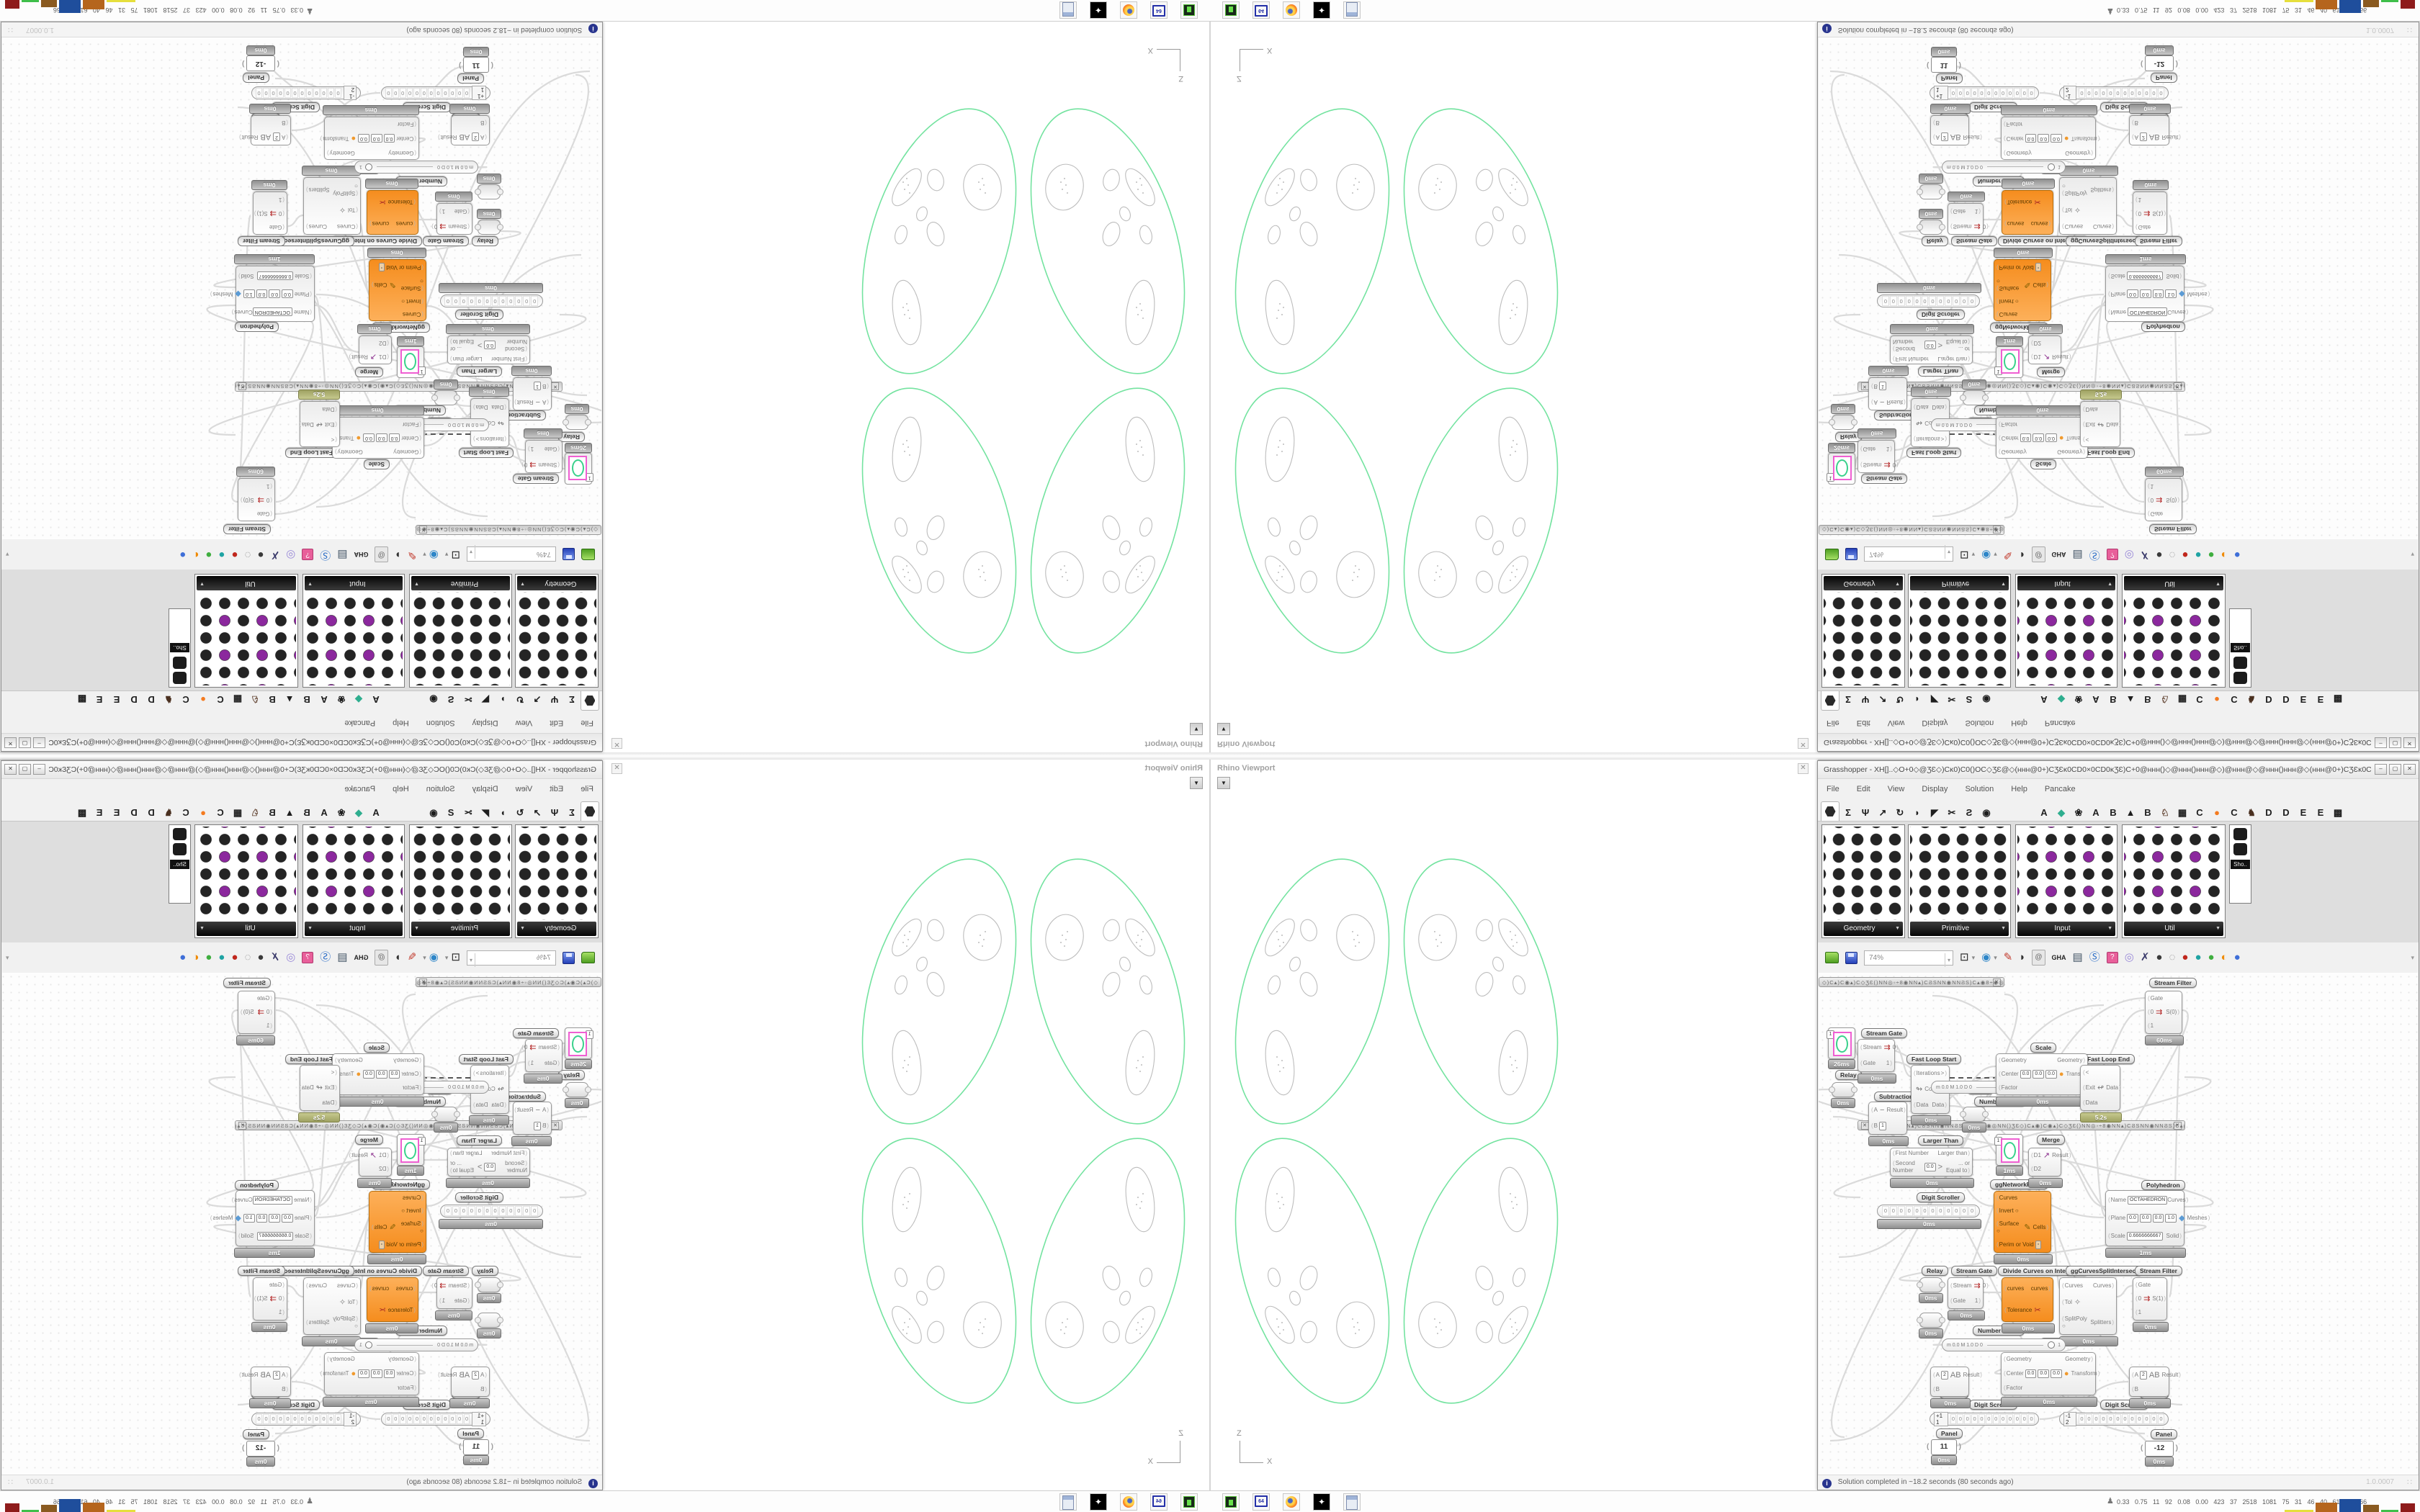 This screenshot has height=1512, width=2420. Describe the element at coordinates (588, 957) in the screenshot. I see `open-file-icon` at that location.